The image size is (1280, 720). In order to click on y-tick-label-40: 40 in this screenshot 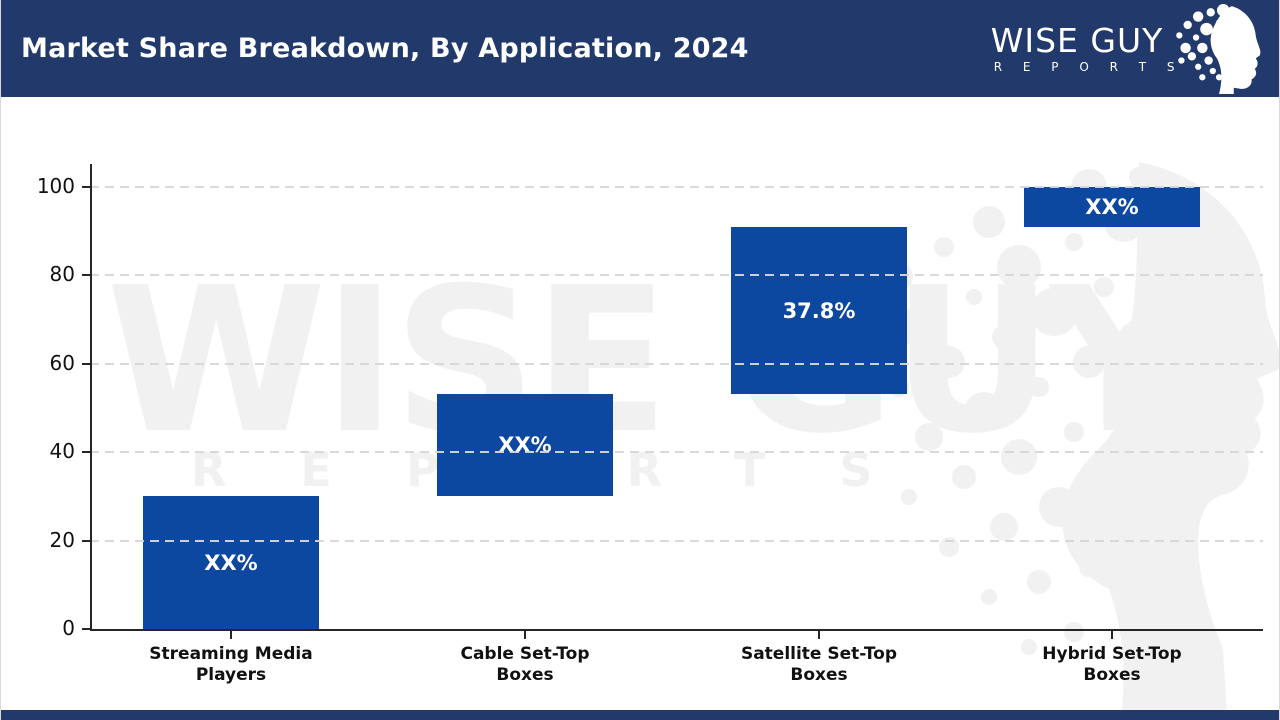, I will do `click(62, 451)`.